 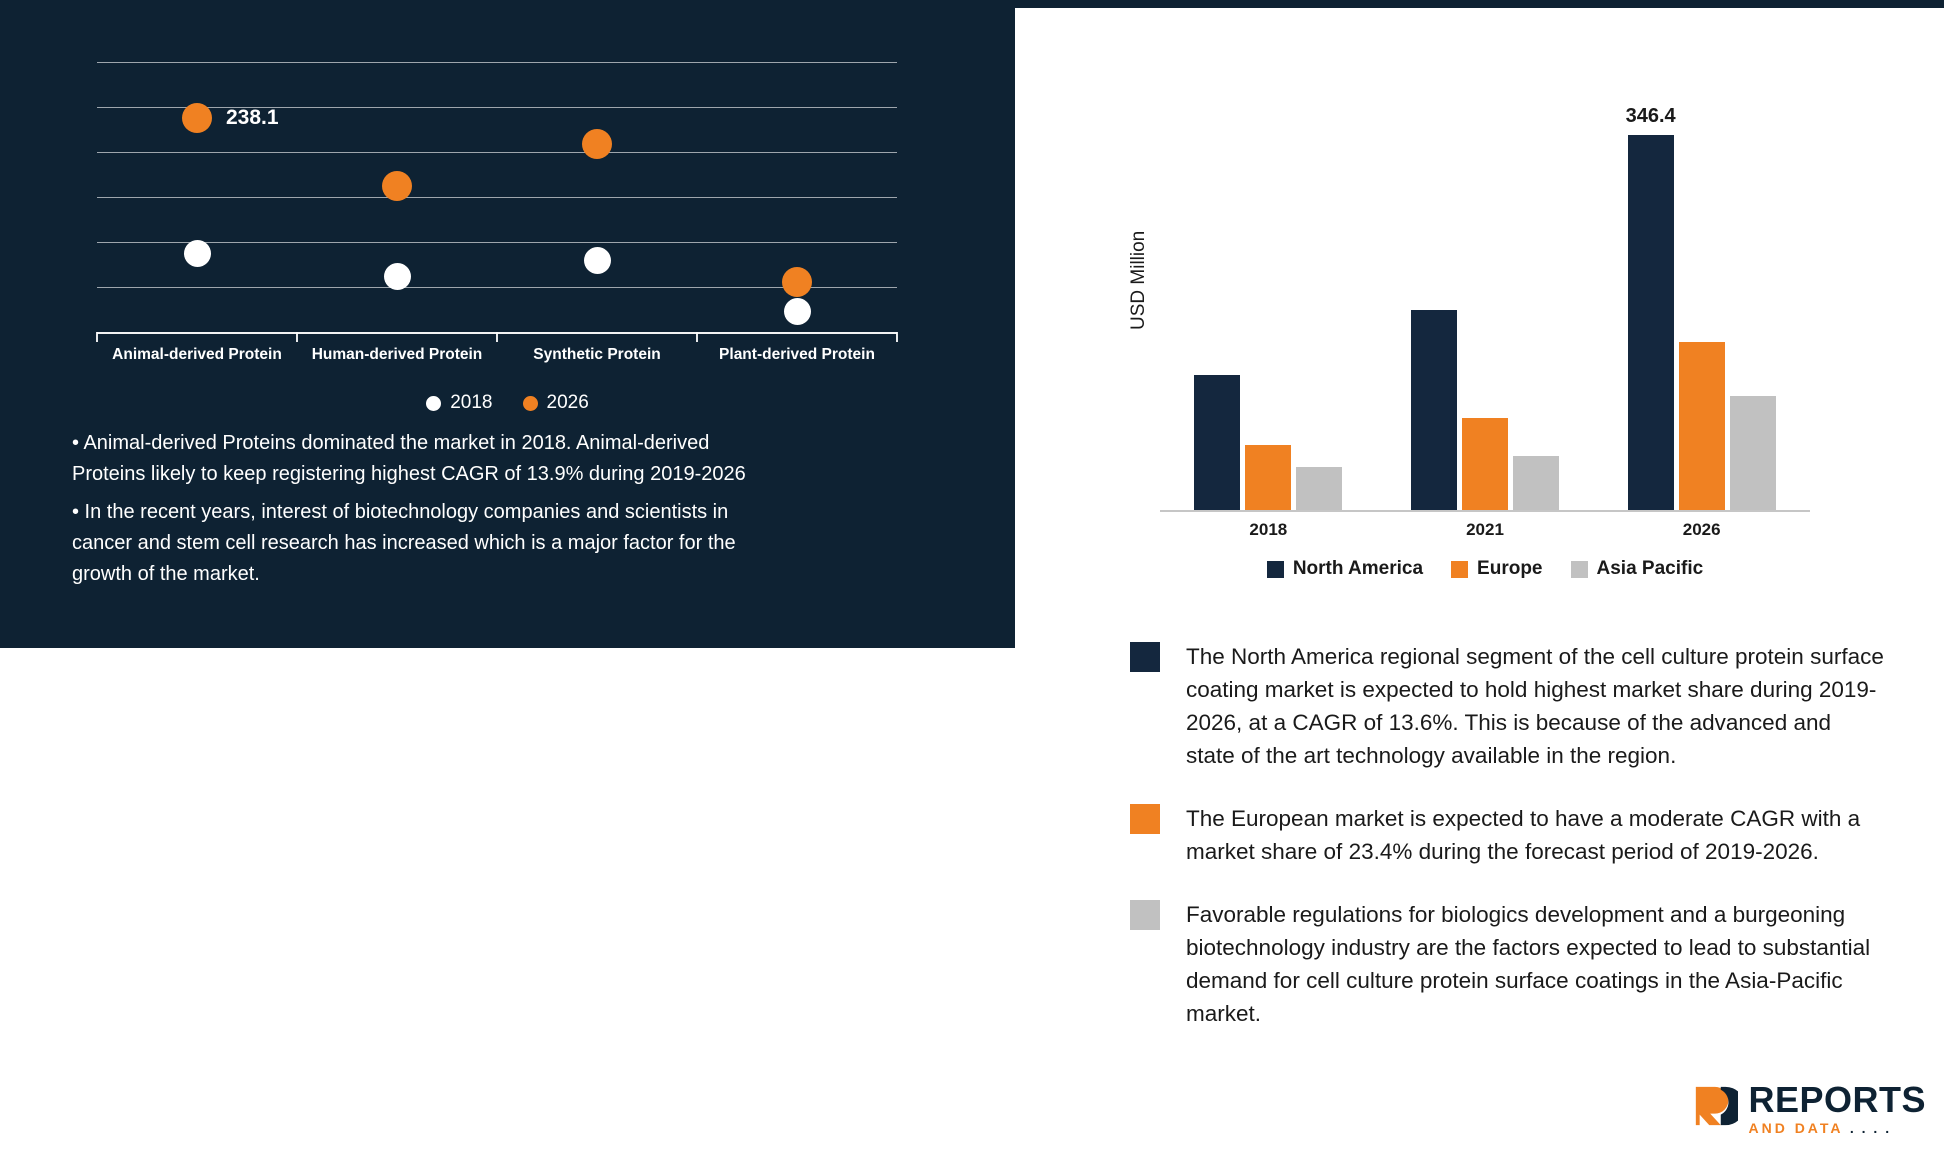 I want to click on regional-legend: North America Europe Asia Pacific, so click(x=1485, y=569).